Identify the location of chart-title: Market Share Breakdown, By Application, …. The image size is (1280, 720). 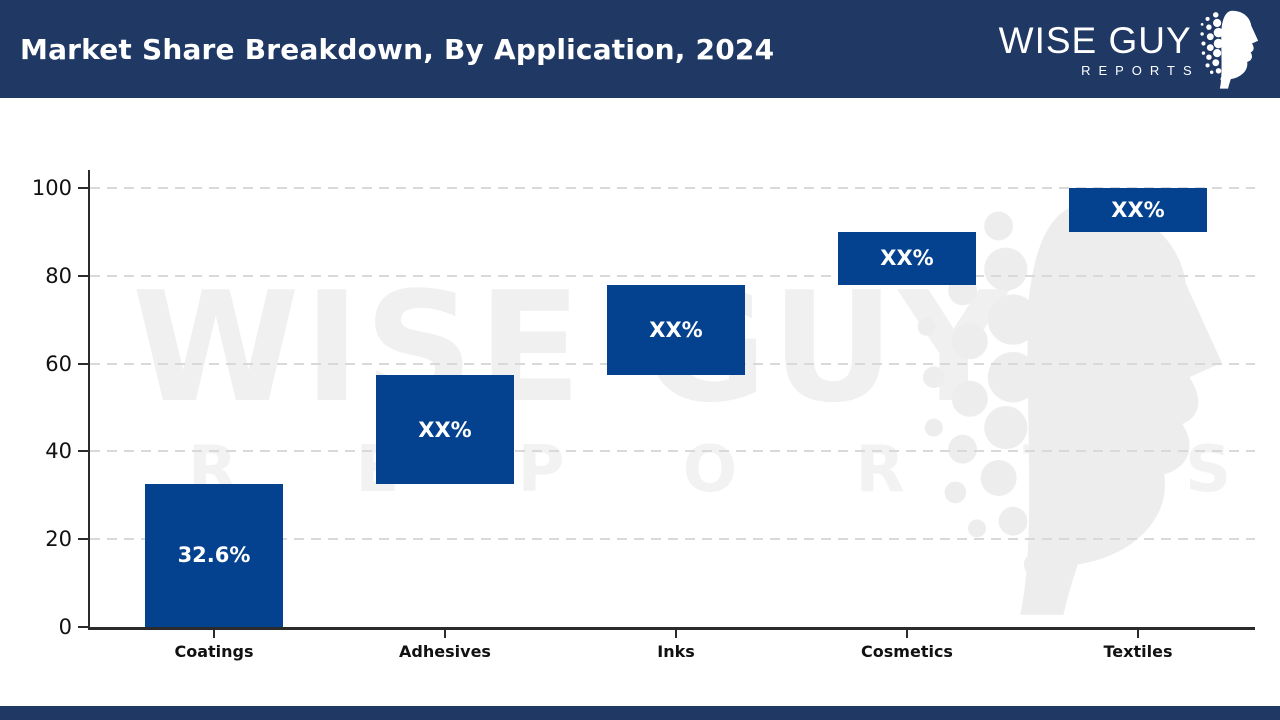
(397, 49).